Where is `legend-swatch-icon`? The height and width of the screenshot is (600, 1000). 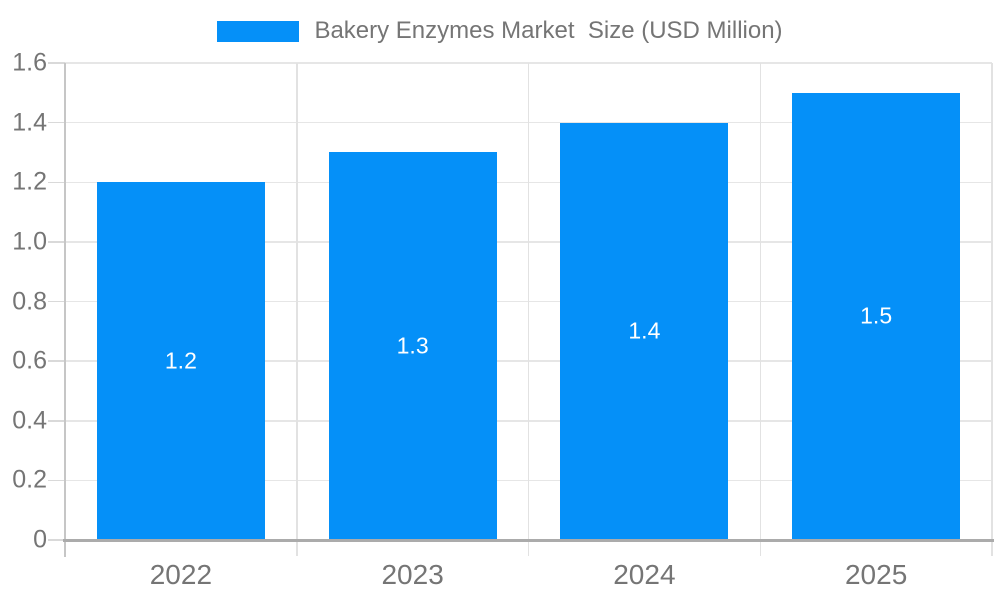
legend-swatch-icon is located at coordinates (258, 31).